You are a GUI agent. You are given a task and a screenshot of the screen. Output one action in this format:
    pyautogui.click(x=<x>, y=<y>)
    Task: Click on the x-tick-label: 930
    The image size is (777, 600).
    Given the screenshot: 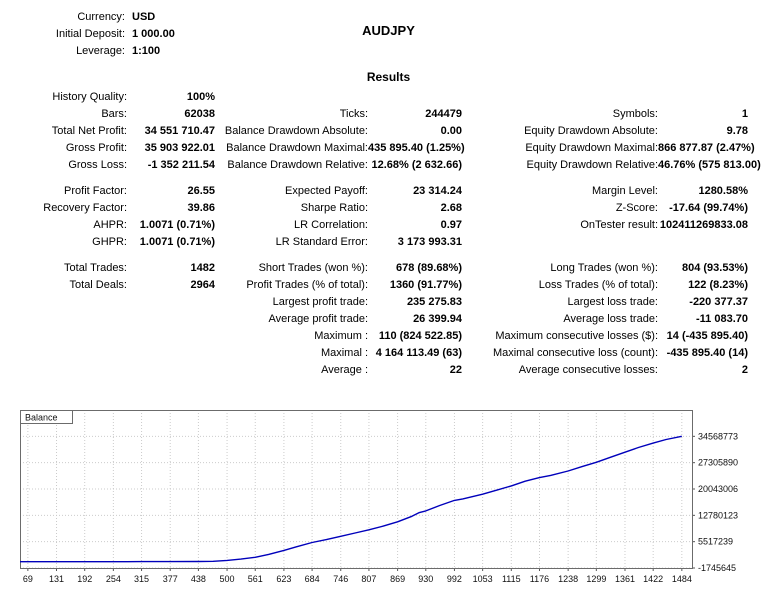 What is the action you would take?
    pyautogui.click(x=425, y=579)
    